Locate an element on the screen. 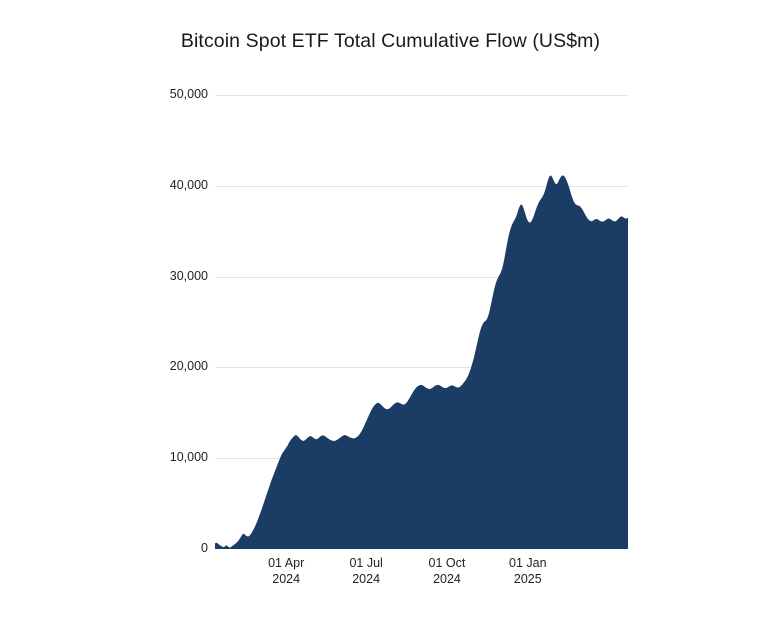 This screenshot has height=631, width=781. x-axis-tick-month-day: 01 Oct is located at coordinates (447, 563).